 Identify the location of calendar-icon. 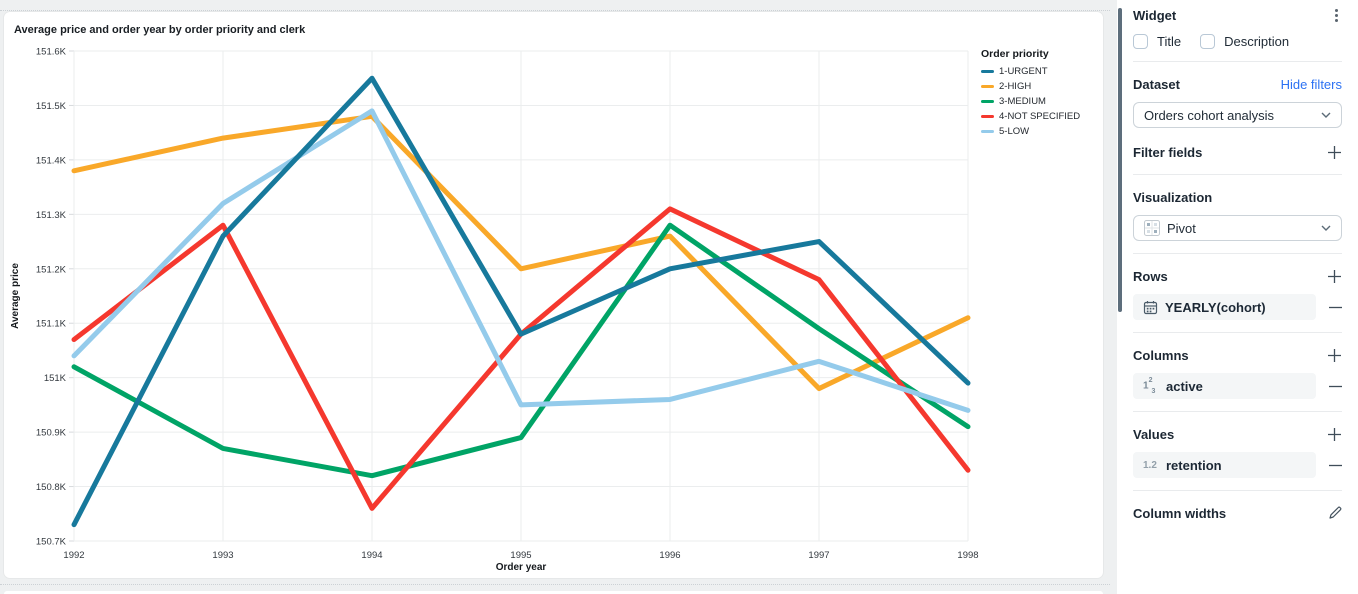
(1150, 307).